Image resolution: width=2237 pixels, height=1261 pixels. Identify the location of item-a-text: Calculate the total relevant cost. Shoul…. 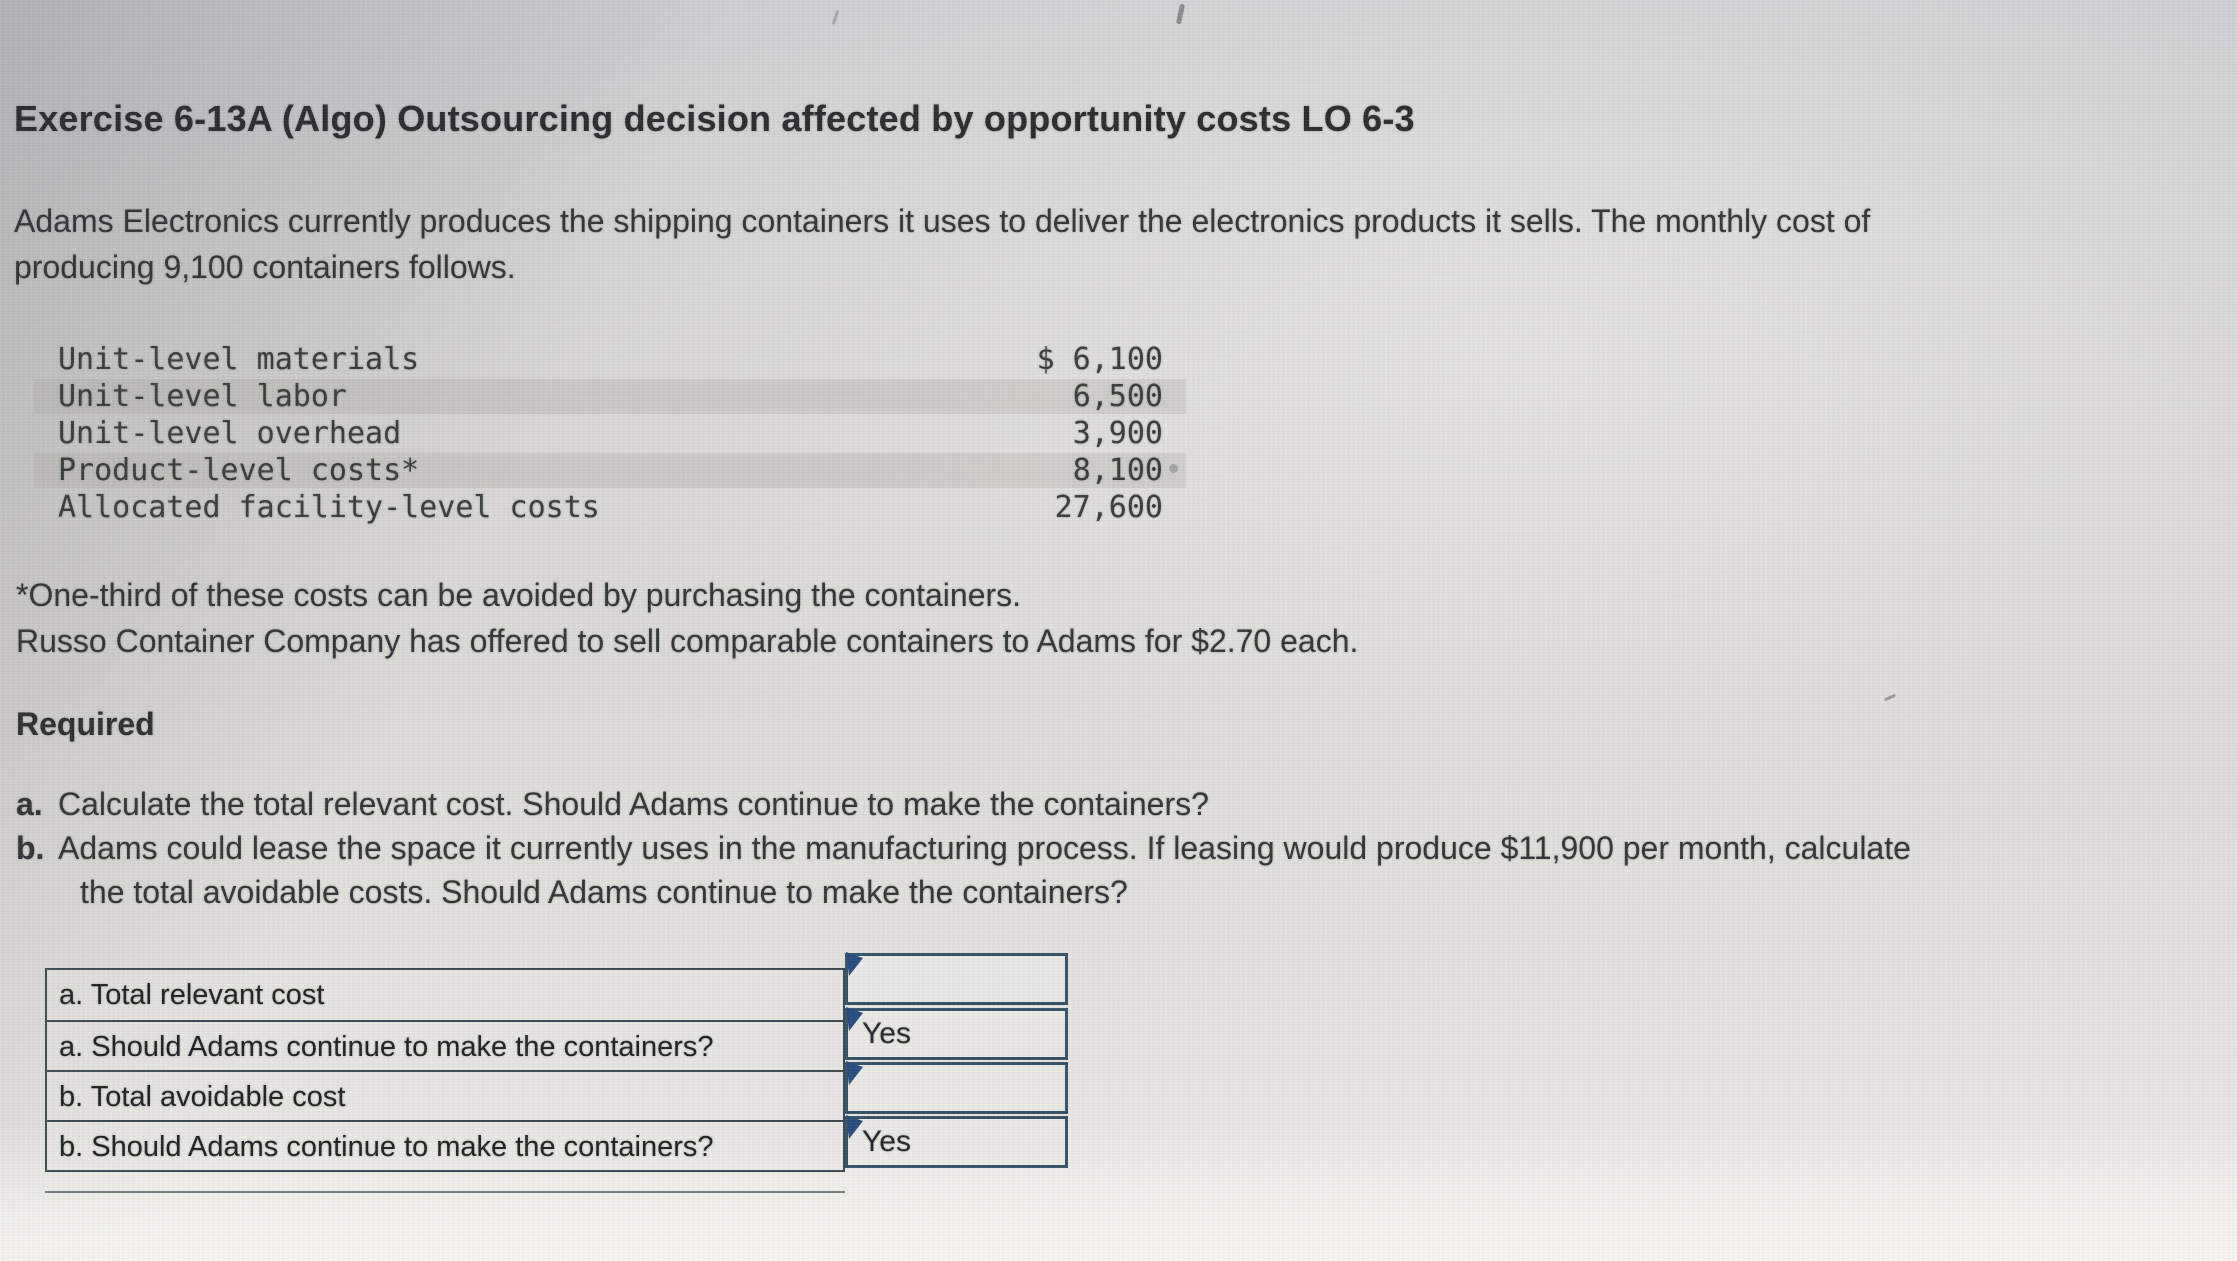
(633, 804).